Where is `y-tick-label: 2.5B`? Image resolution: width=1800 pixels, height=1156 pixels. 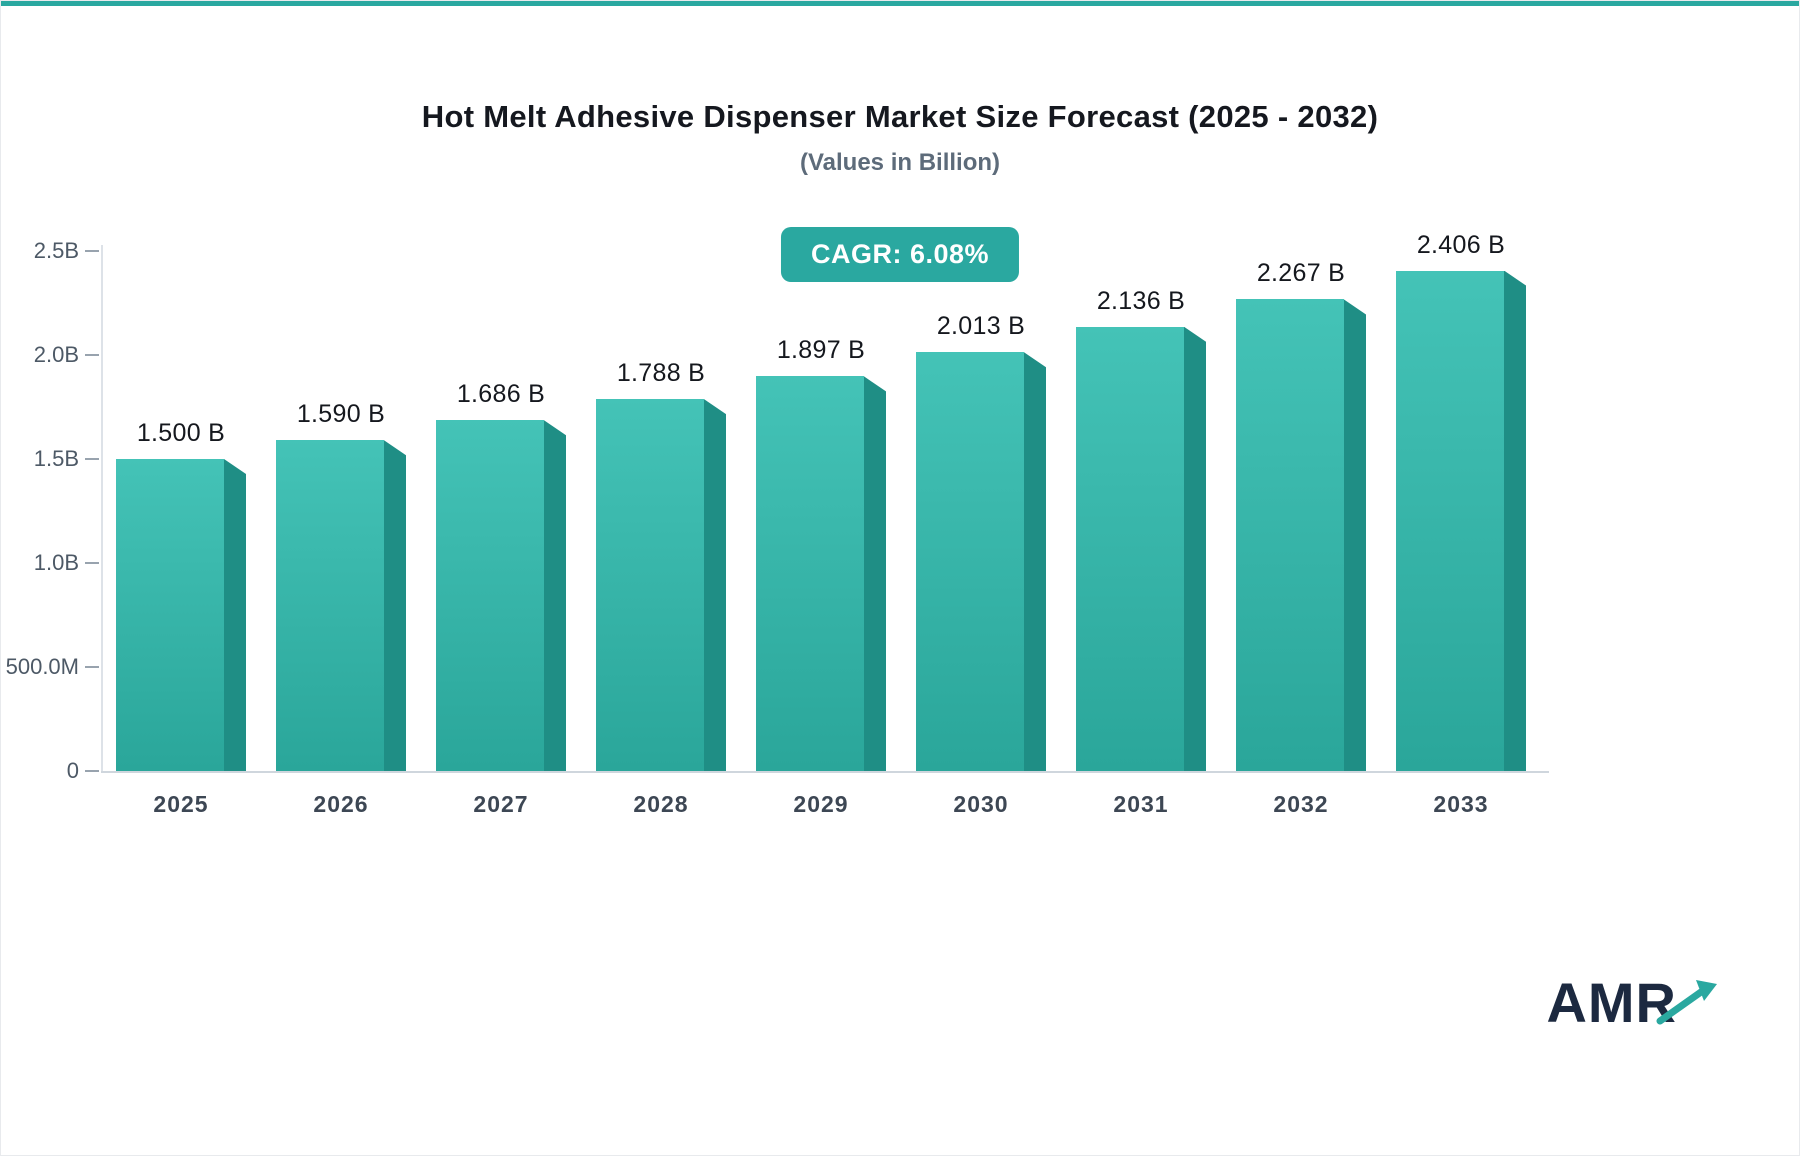
y-tick-label: 2.5B is located at coordinates (56, 250).